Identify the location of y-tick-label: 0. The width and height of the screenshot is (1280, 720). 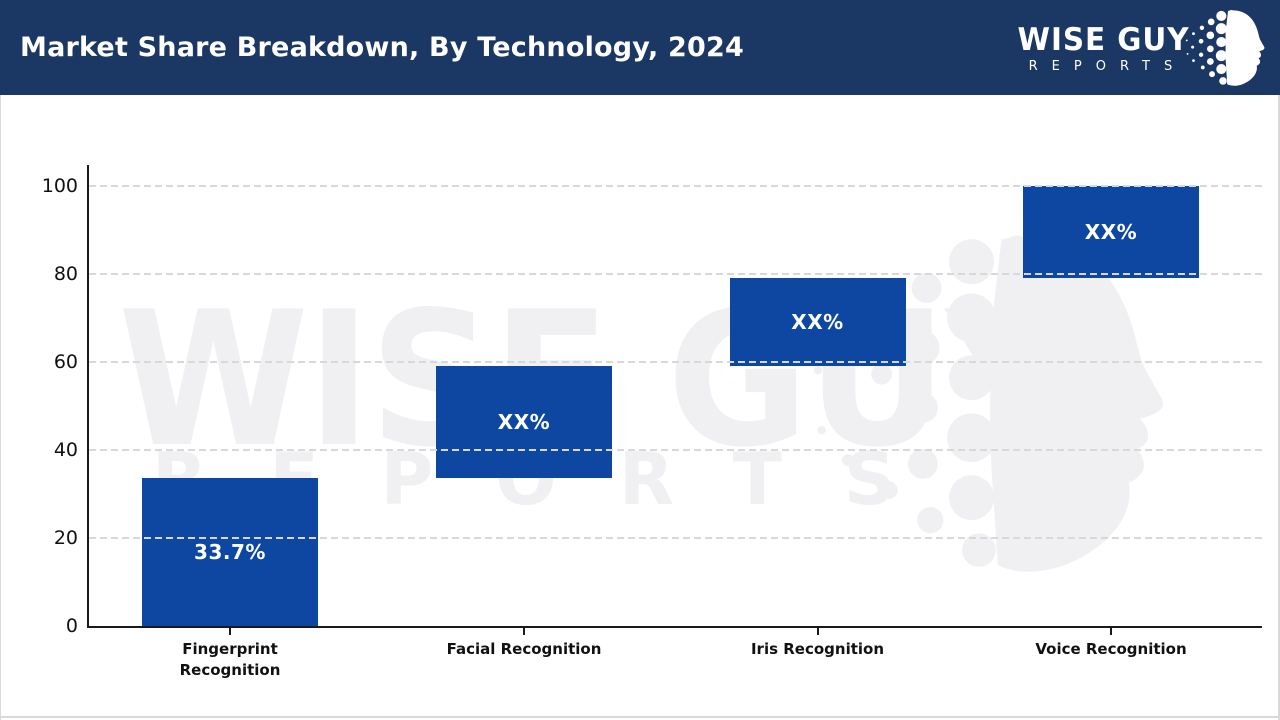
(71, 626).